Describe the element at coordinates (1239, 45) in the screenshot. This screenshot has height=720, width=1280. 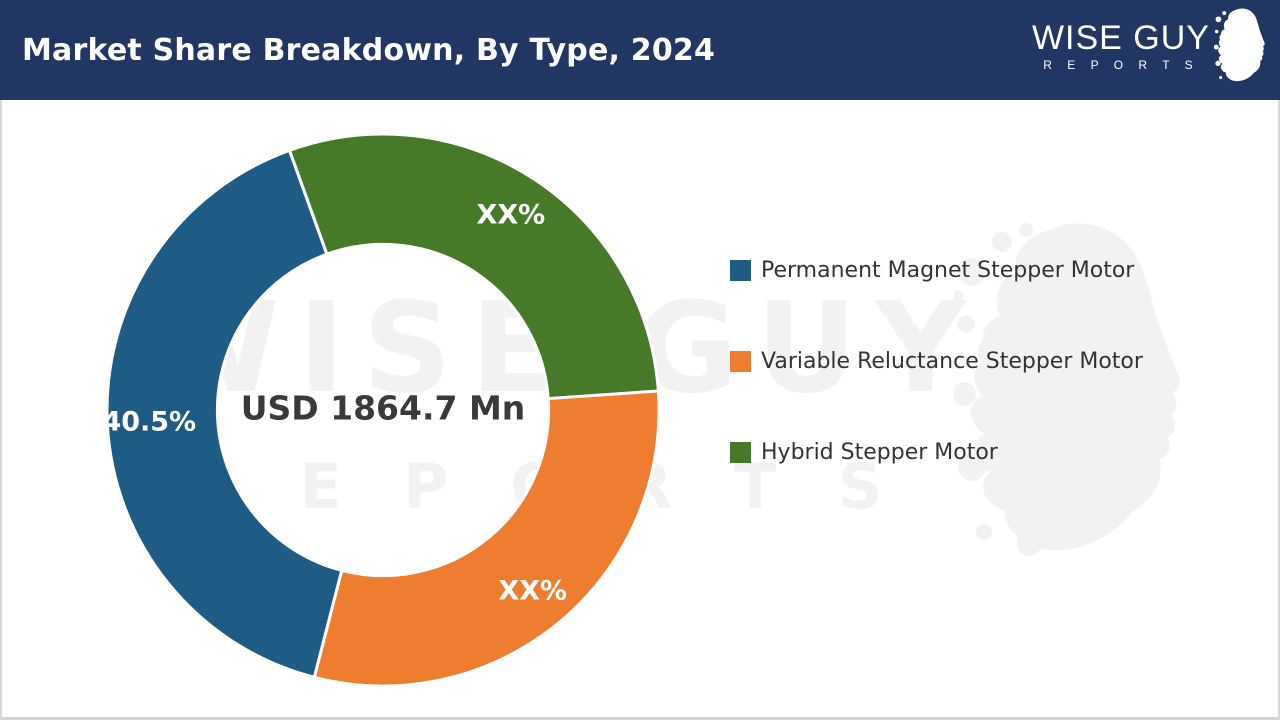
I see `wiseguy-face-icon` at that location.